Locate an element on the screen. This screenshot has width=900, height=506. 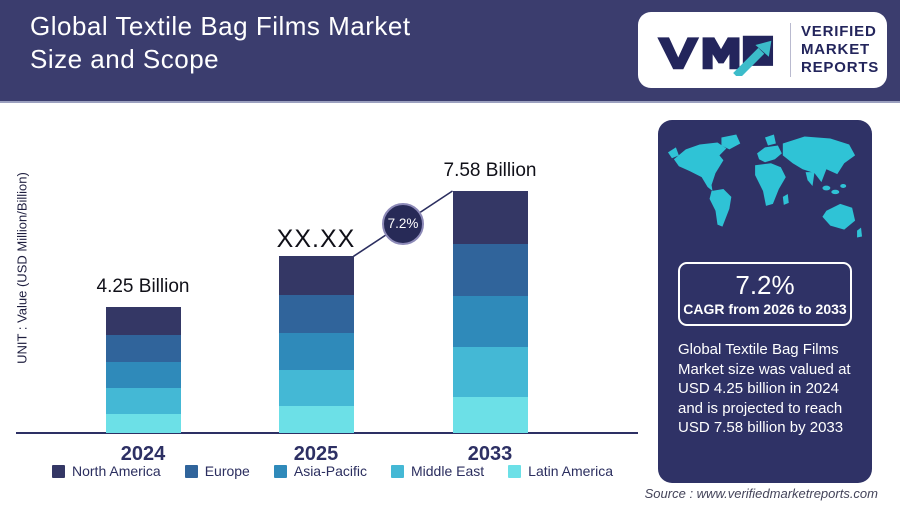
legend-item-north-america: North America is located at coordinates (106, 471).